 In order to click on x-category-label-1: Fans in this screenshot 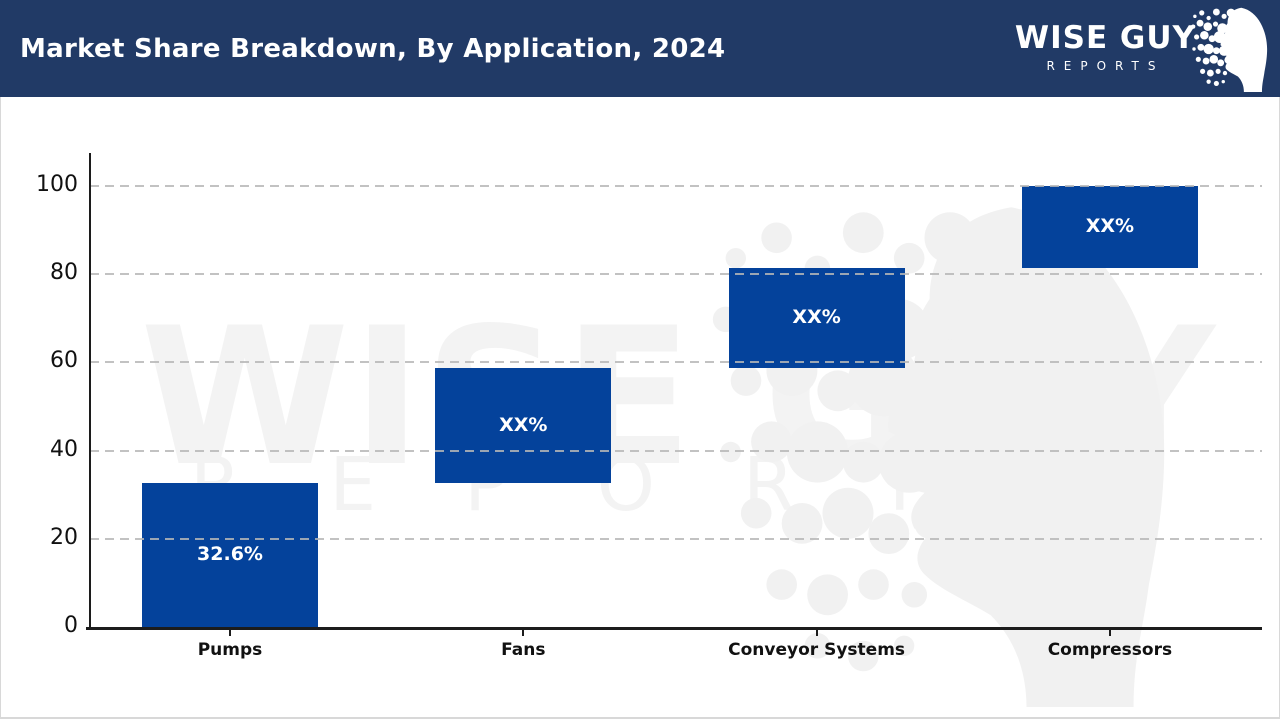, I will do `click(523, 650)`.